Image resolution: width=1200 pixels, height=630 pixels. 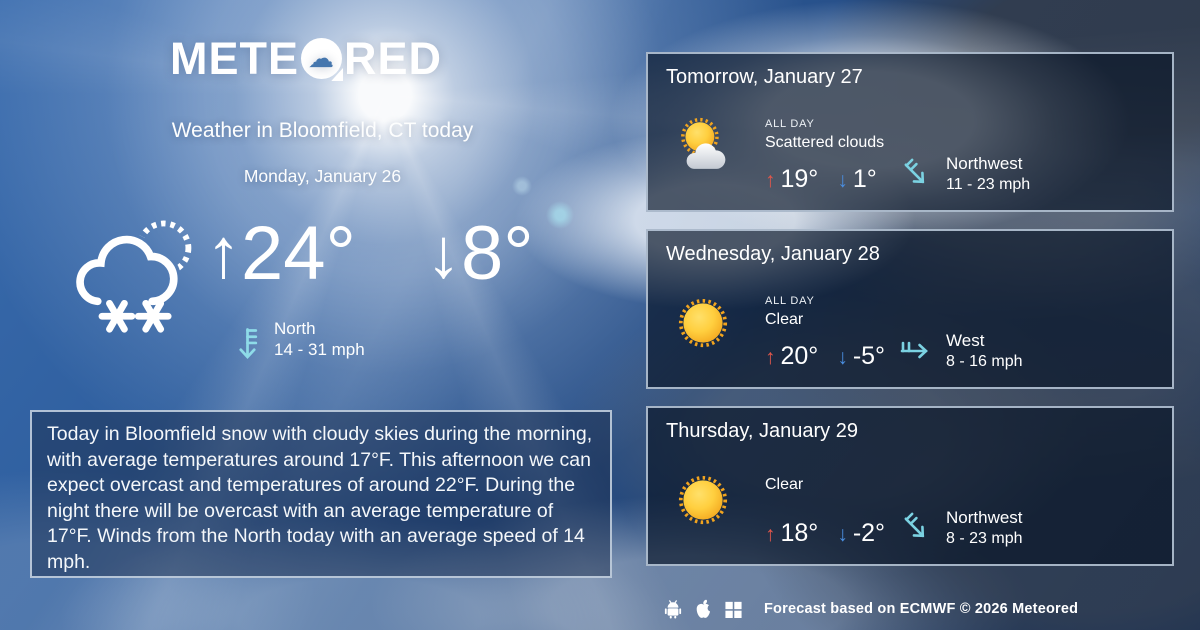 I want to click on card-wind-direction: West, so click(x=965, y=341).